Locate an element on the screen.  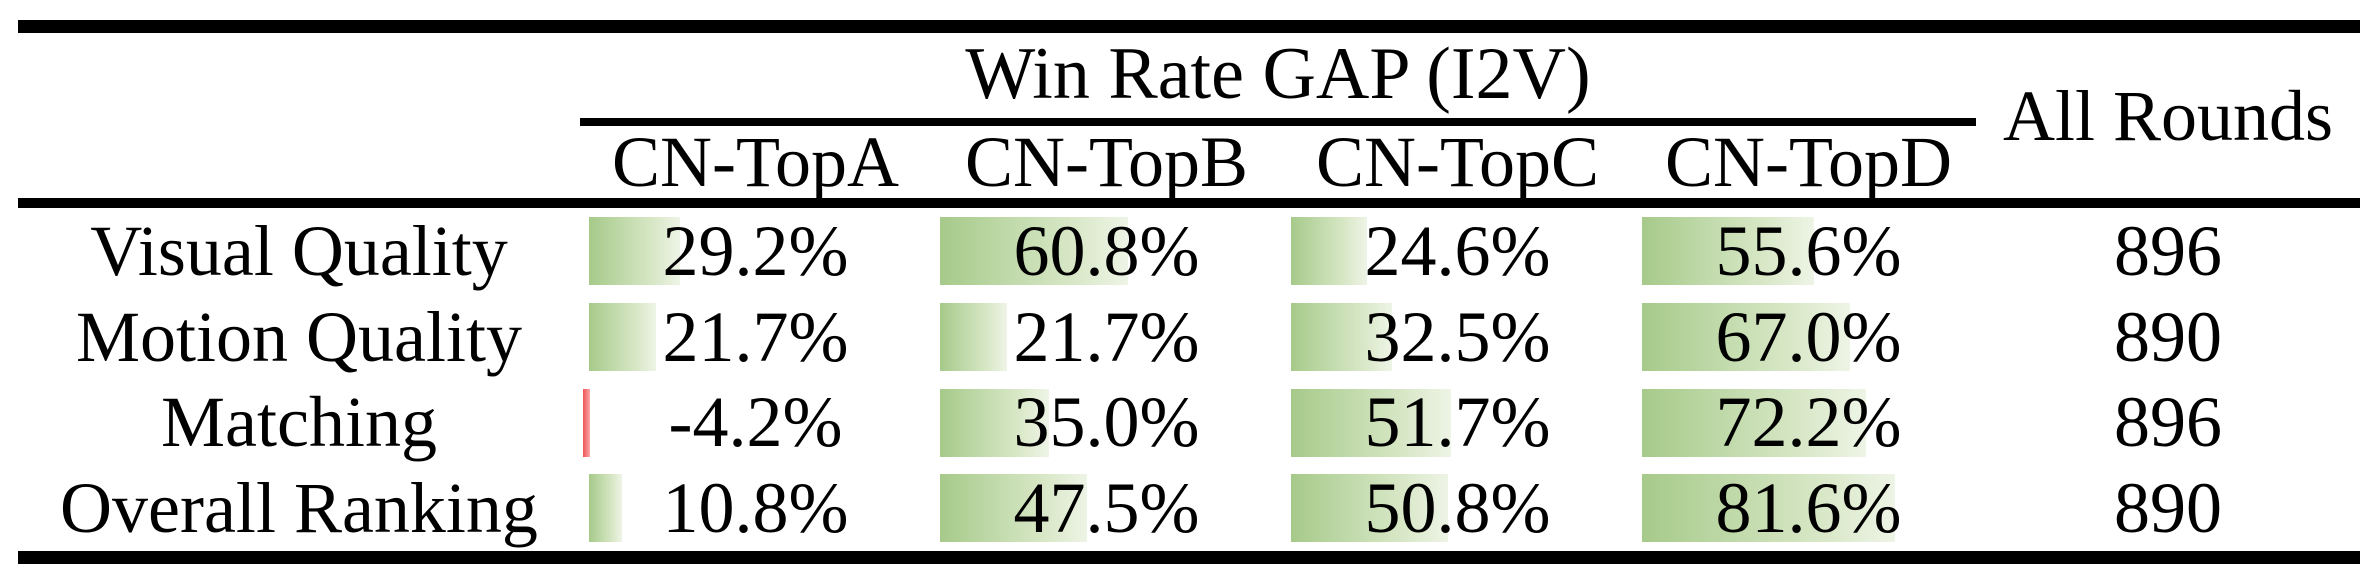
win-rate-cell: 50.8% is located at coordinates (1457, 508).